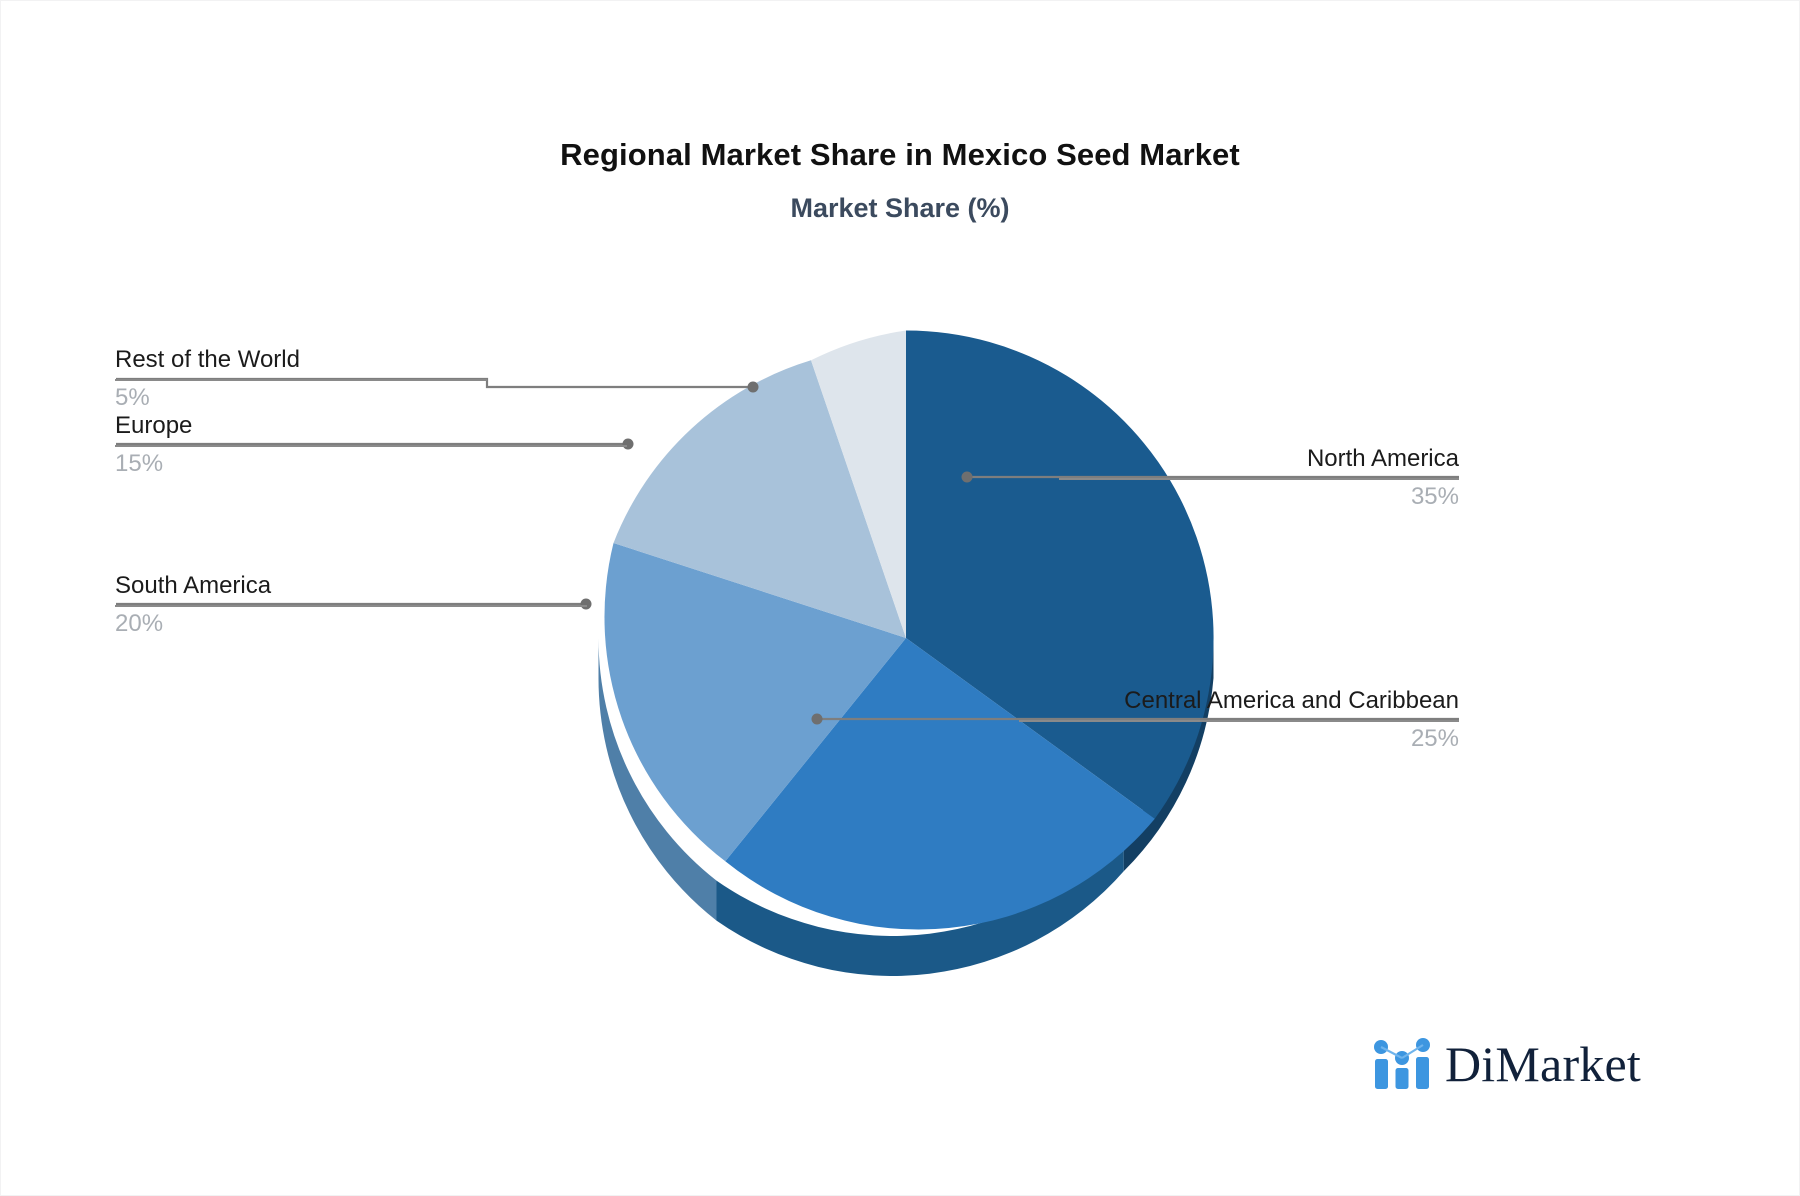  I want to click on brand-logo: DiMarket, so click(1507, 1064).